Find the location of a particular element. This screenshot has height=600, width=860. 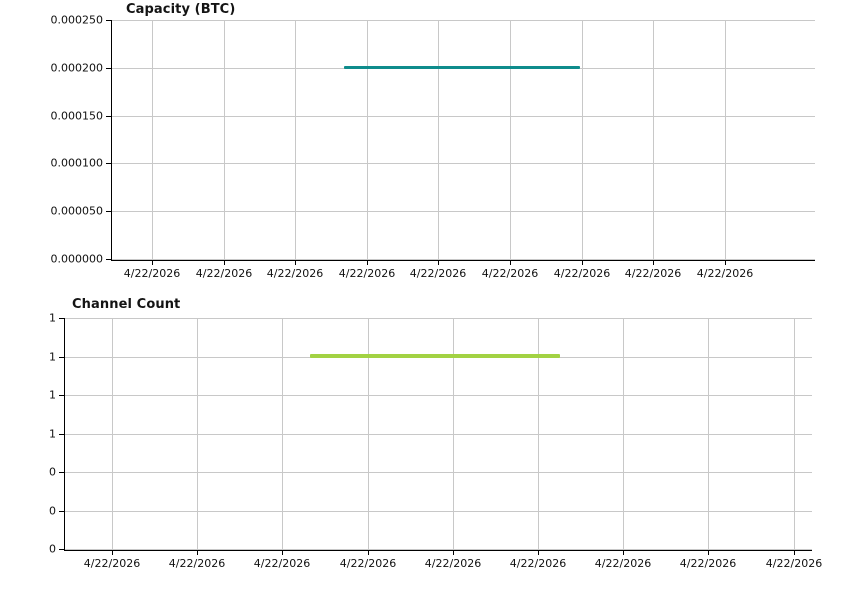

channel-count-series-line is located at coordinates (435, 356).